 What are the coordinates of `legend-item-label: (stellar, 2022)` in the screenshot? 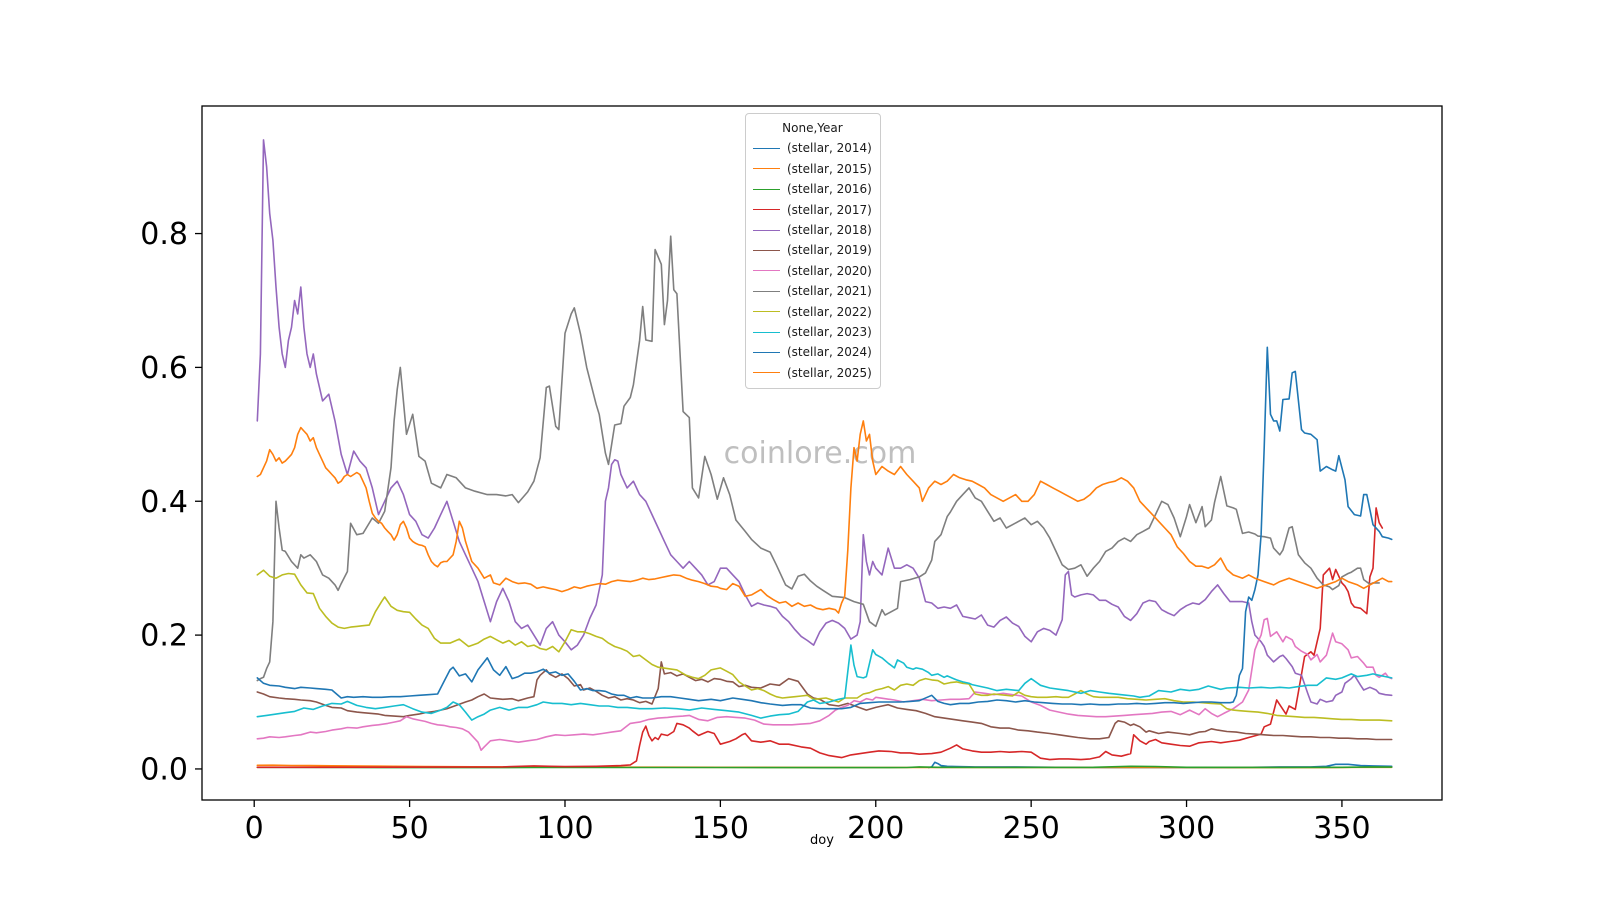 It's located at (829, 311).